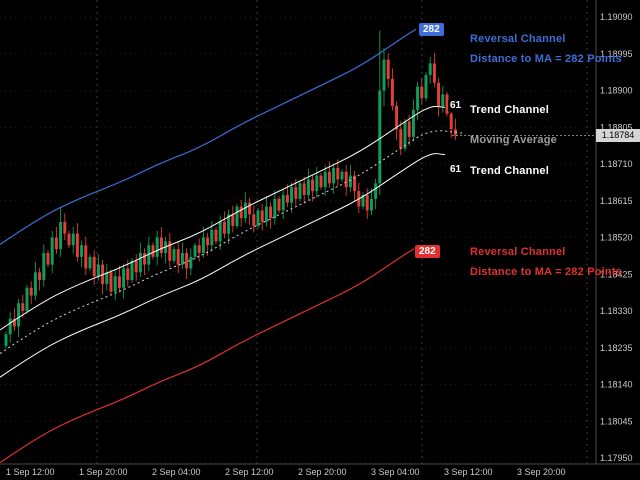 The height and width of the screenshot is (480, 640). Describe the element at coordinates (249, 472) in the screenshot. I see `time-label: 2 Sep 12:00` at that location.